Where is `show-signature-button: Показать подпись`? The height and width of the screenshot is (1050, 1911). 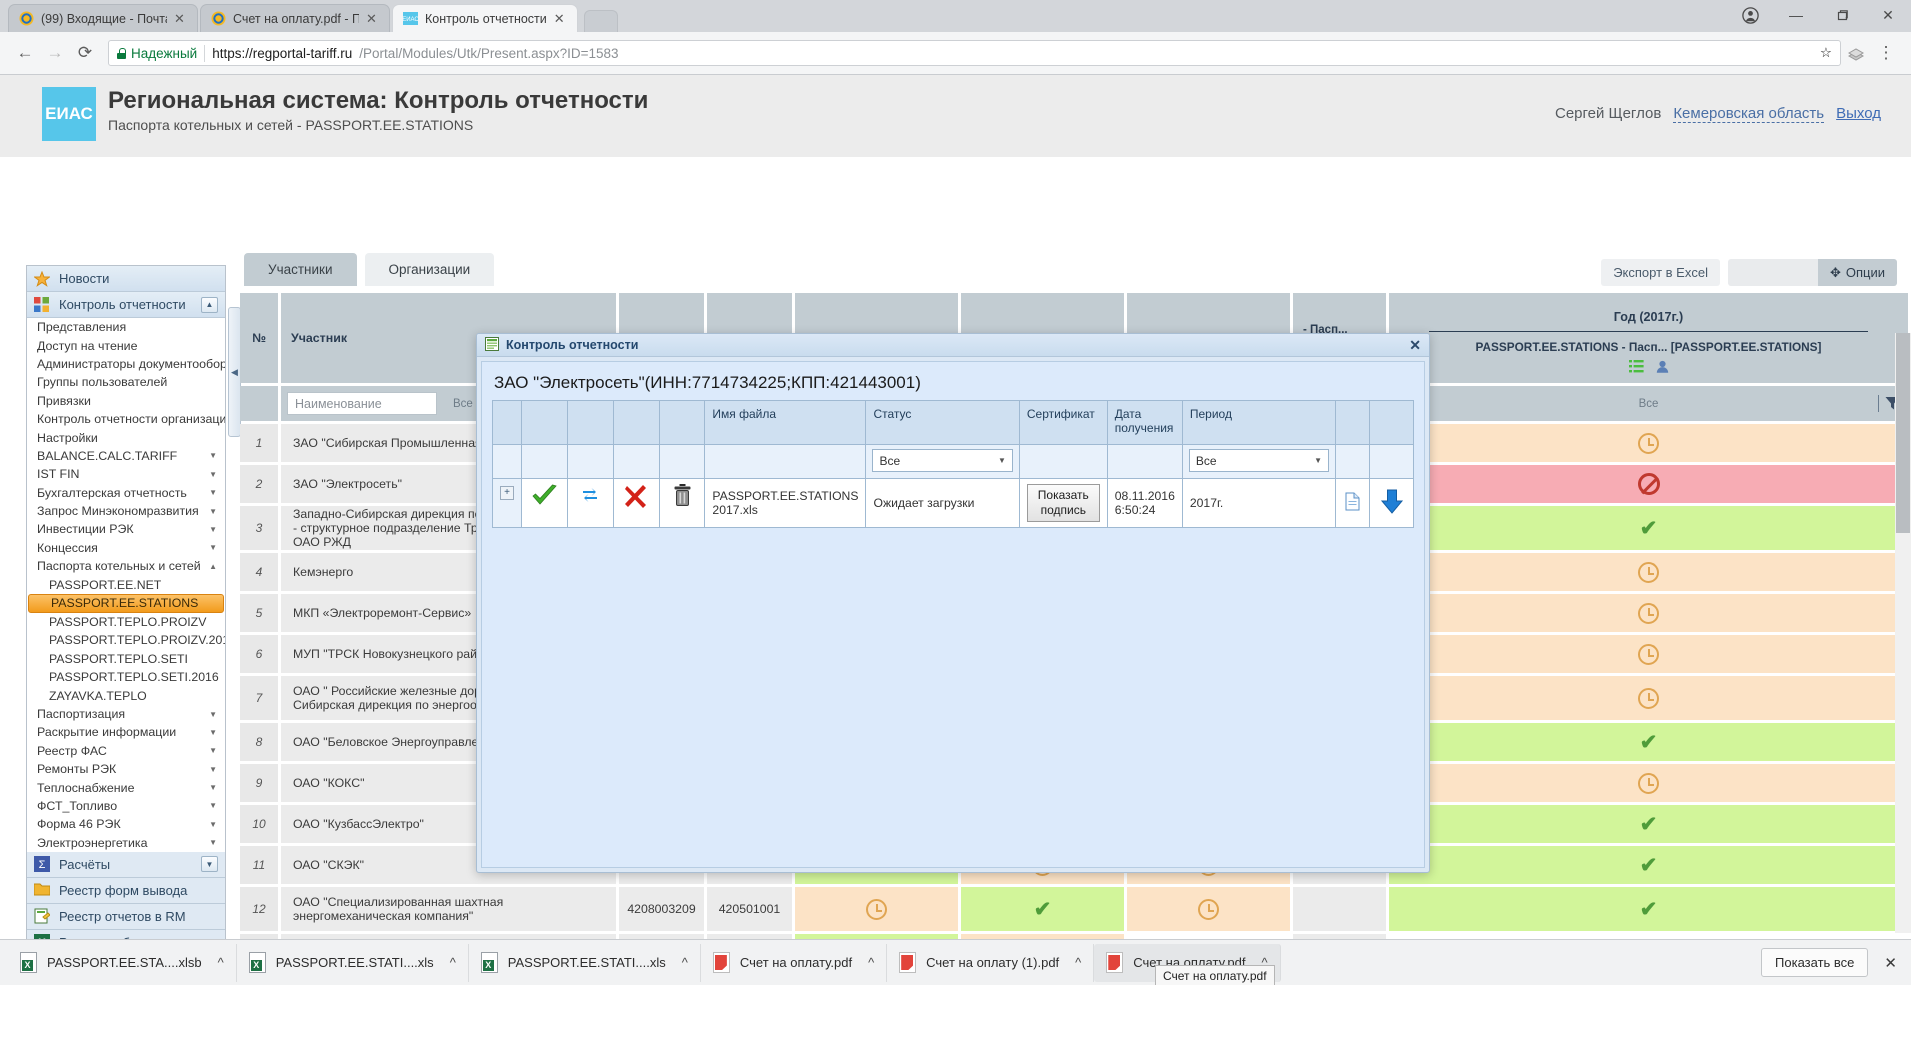 show-signature-button: Показать подпись is located at coordinates (1063, 503).